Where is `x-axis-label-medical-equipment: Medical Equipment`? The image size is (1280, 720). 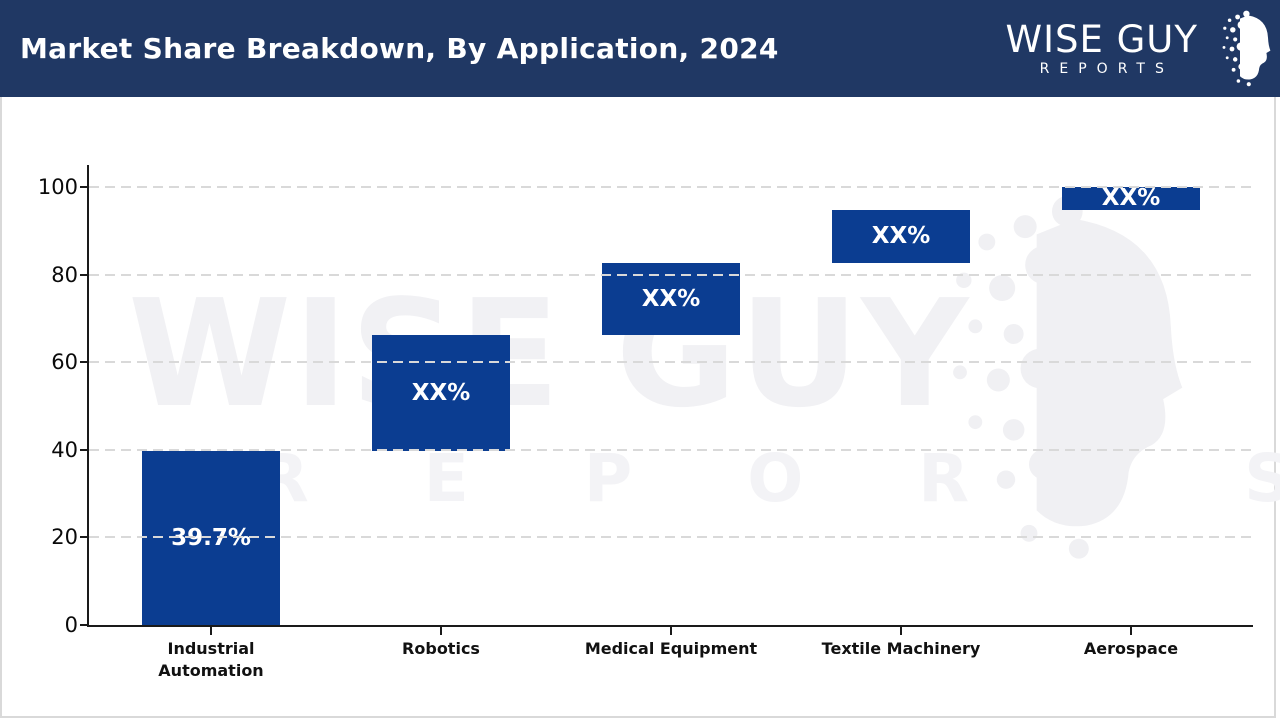
x-axis-label-medical-equipment: Medical Equipment is located at coordinates (671, 648).